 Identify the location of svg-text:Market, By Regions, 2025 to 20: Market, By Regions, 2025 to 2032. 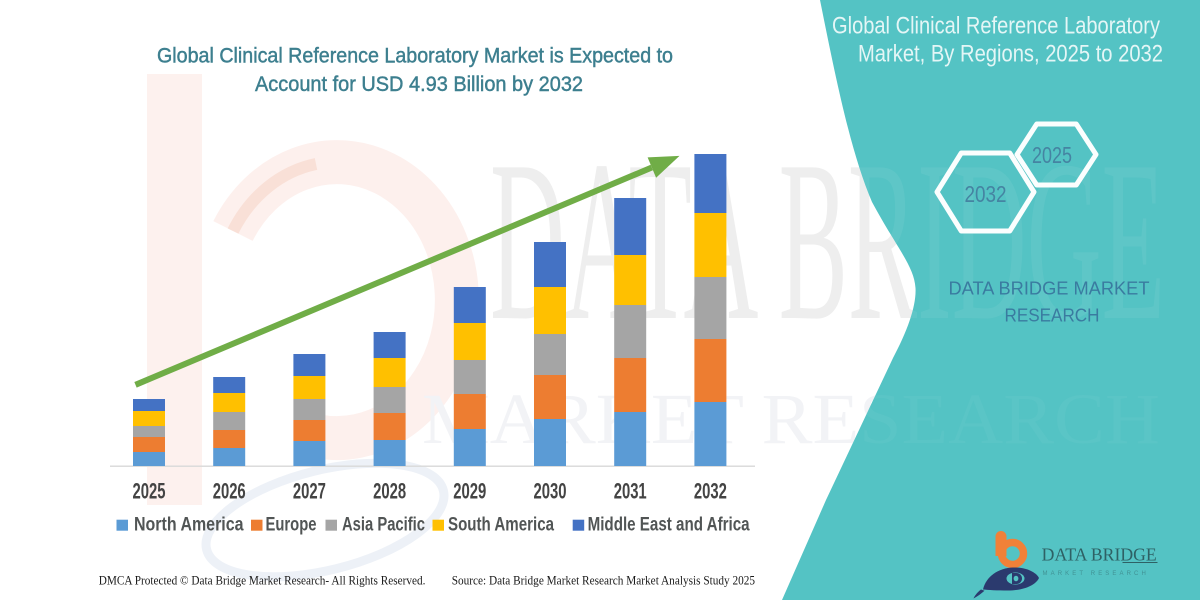
(1010, 54).